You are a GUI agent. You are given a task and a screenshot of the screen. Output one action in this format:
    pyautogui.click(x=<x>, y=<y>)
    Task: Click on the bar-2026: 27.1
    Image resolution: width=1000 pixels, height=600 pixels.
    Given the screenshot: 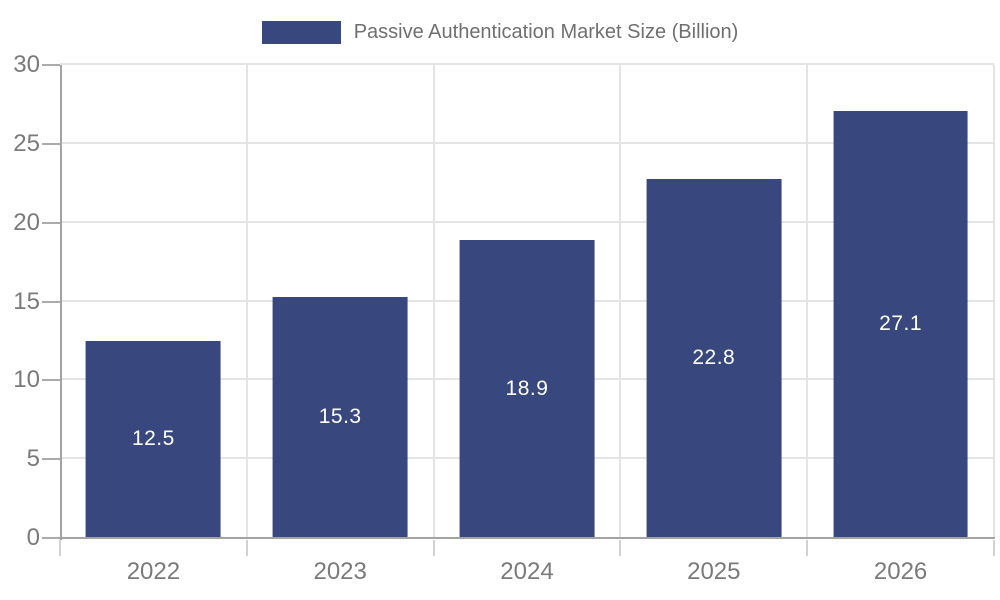 What is the action you would take?
    pyautogui.click(x=901, y=324)
    